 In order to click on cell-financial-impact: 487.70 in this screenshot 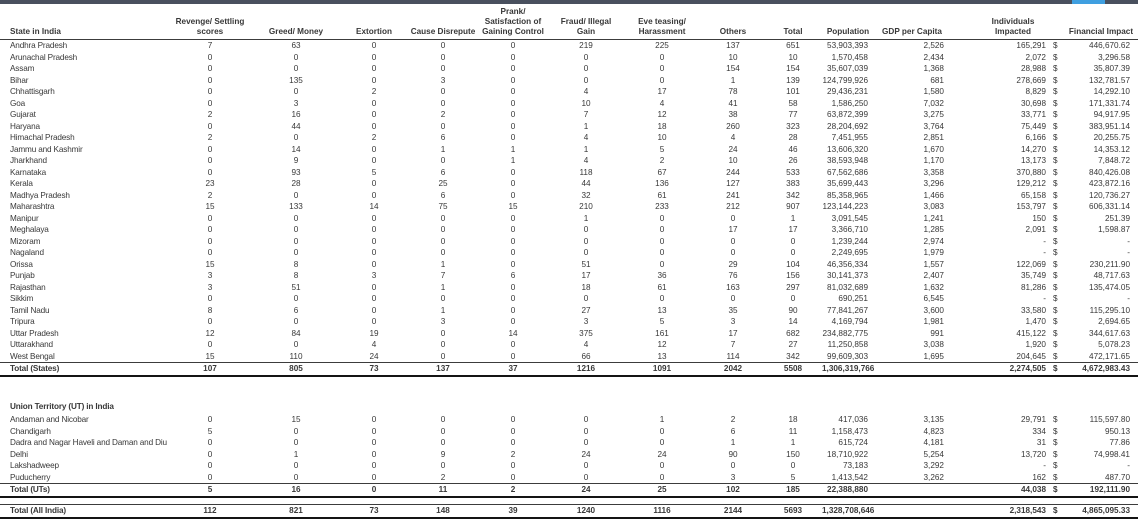, I will do `click(1117, 477)`.